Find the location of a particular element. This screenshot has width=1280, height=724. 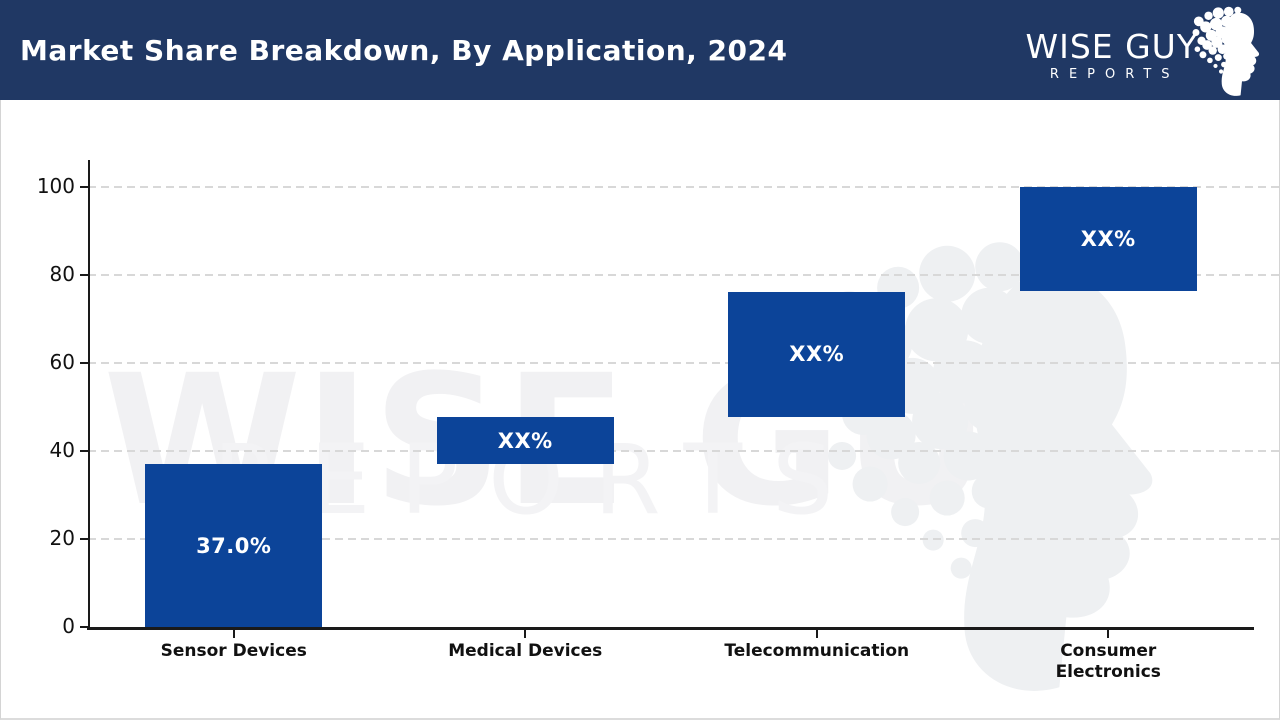

brand-logo: WISE GUY REPORTS is located at coordinates (1147, 52).